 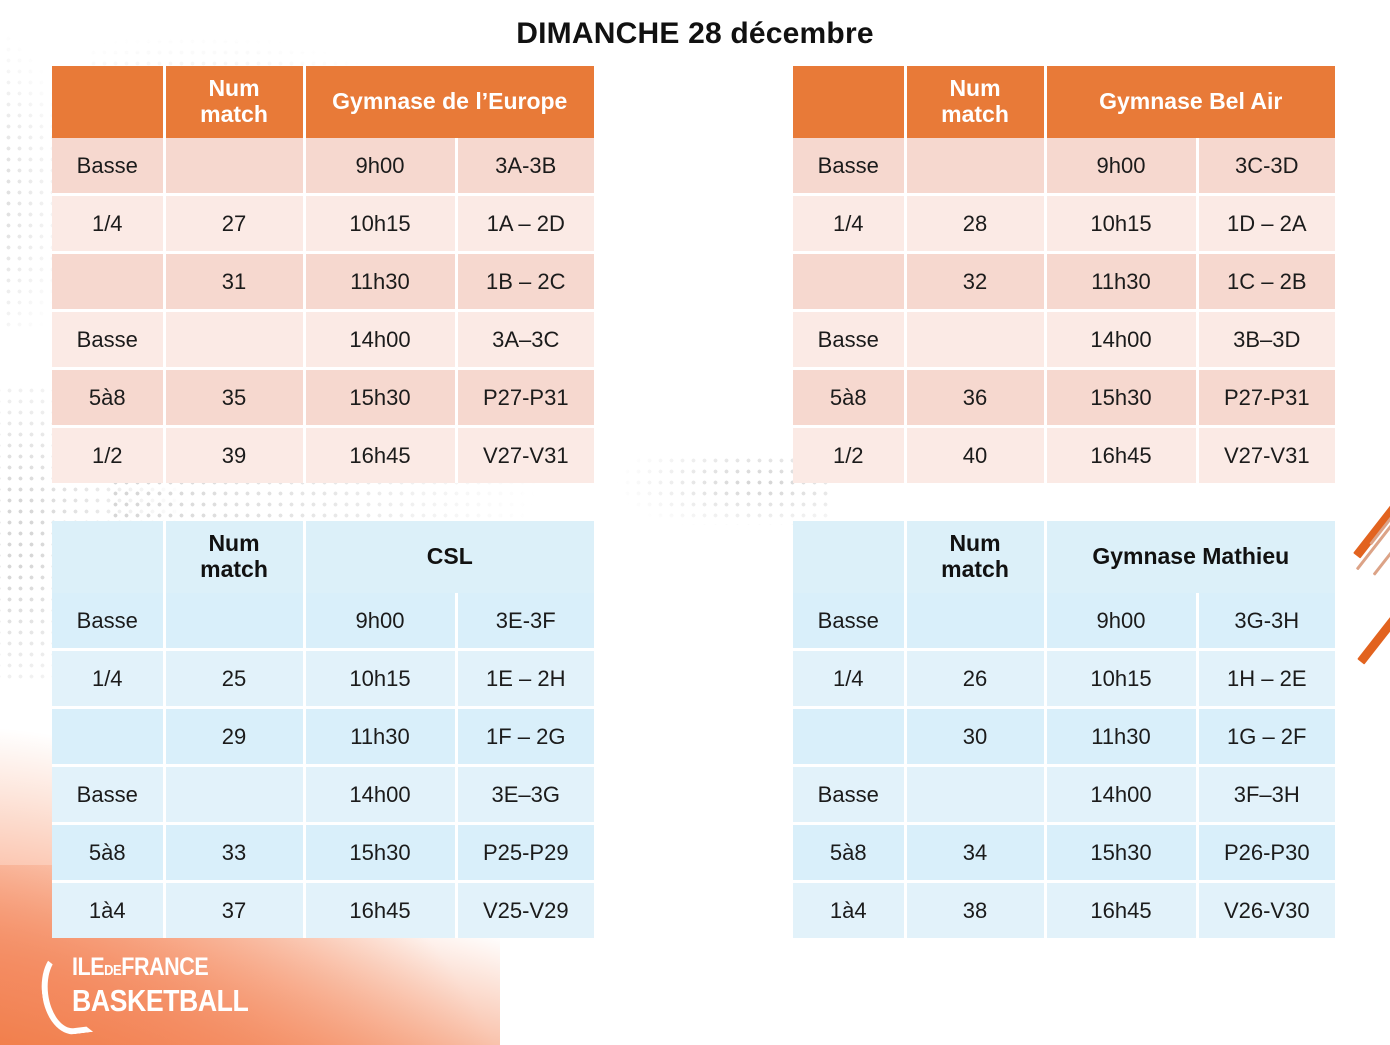 I want to click on header-venue: Gymnase de l’Europe, so click(x=449, y=102).